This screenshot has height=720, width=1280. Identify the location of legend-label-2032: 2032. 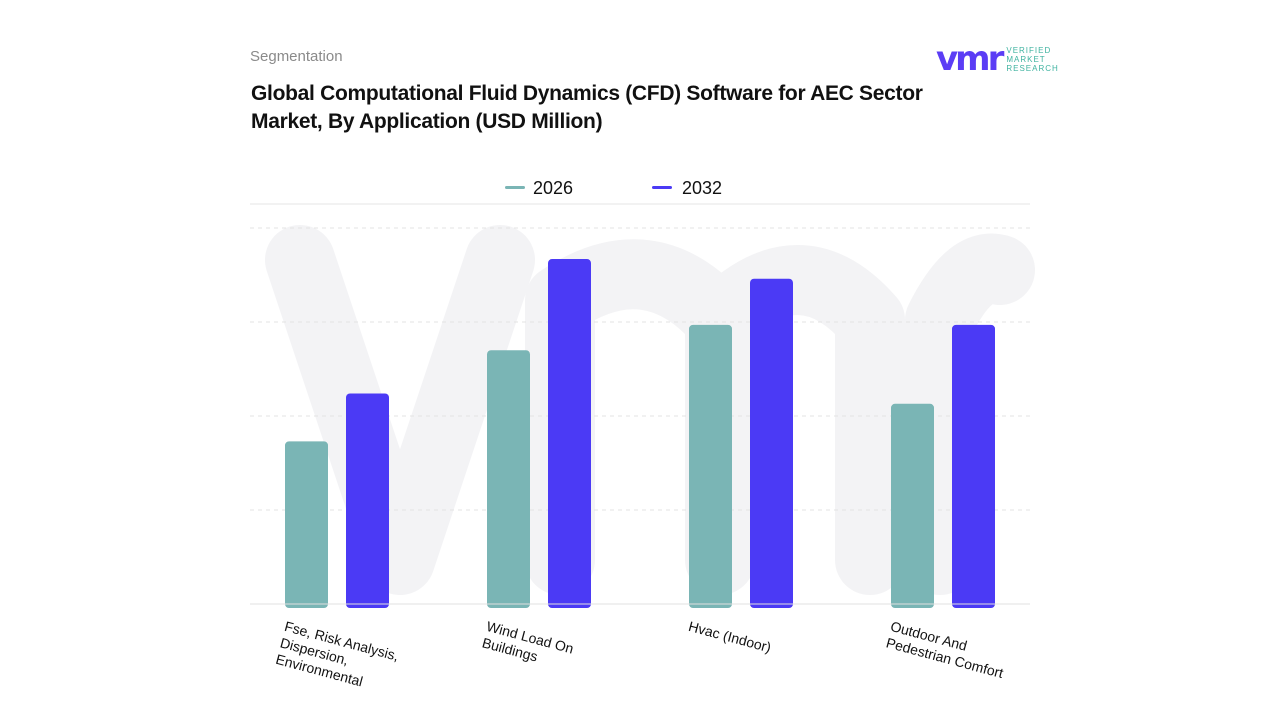
(702, 188).